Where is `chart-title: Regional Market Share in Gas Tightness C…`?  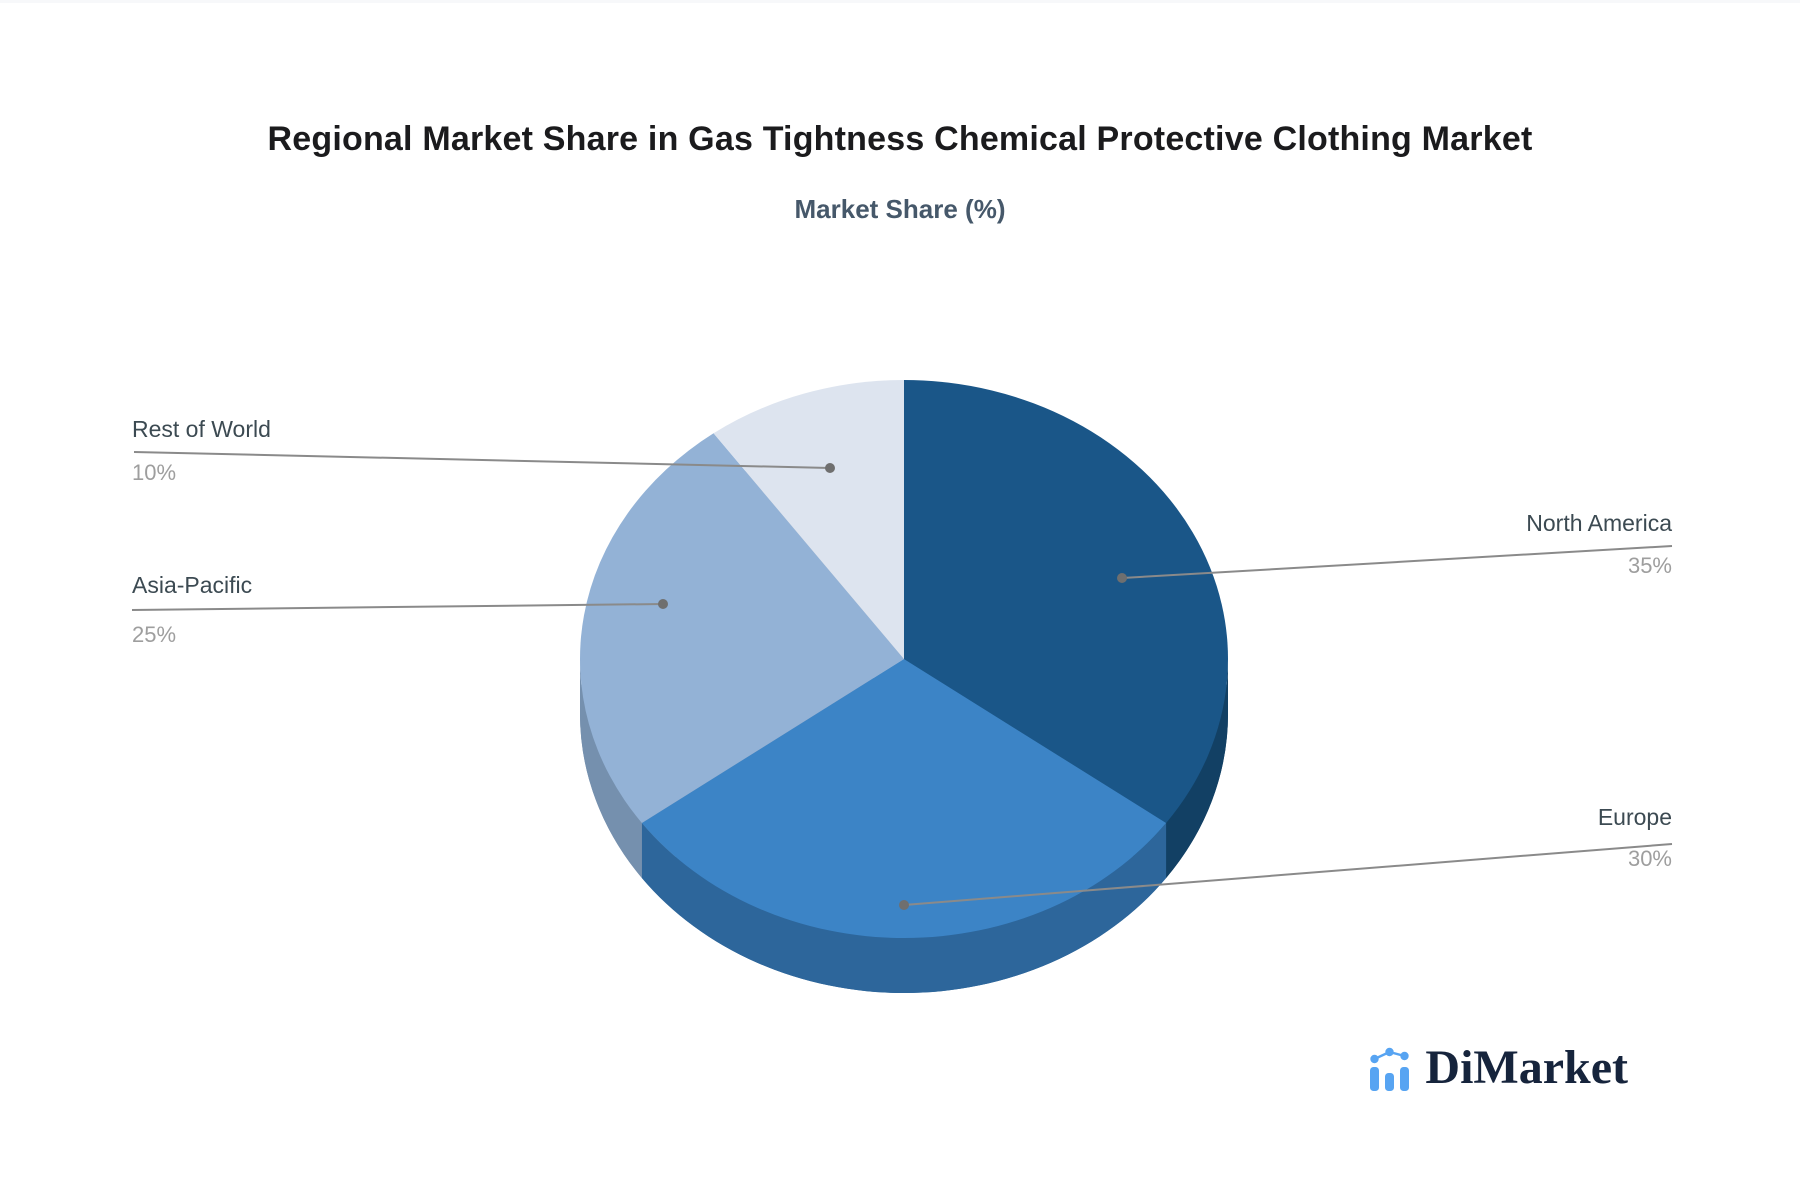
chart-title: Regional Market Share in Gas Tightness C… is located at coordinates (900, 139).